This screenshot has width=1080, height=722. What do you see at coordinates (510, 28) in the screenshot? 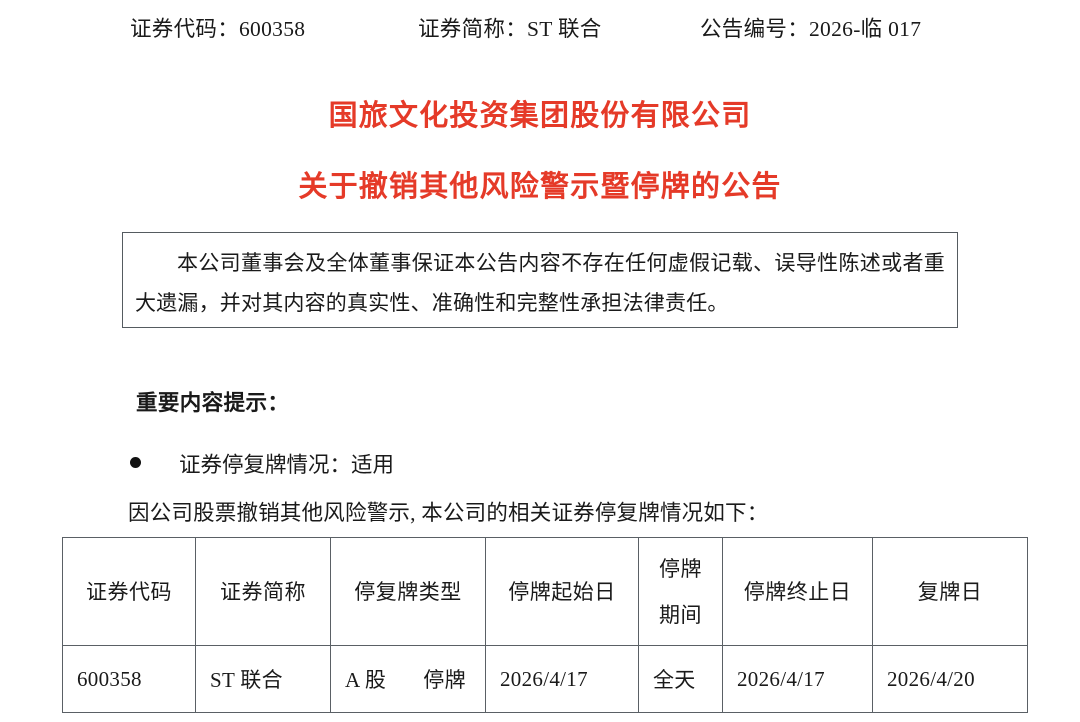
I see `security-abbreviation-label: 证券简称：ST 联合` at bounding box center [510, 28].